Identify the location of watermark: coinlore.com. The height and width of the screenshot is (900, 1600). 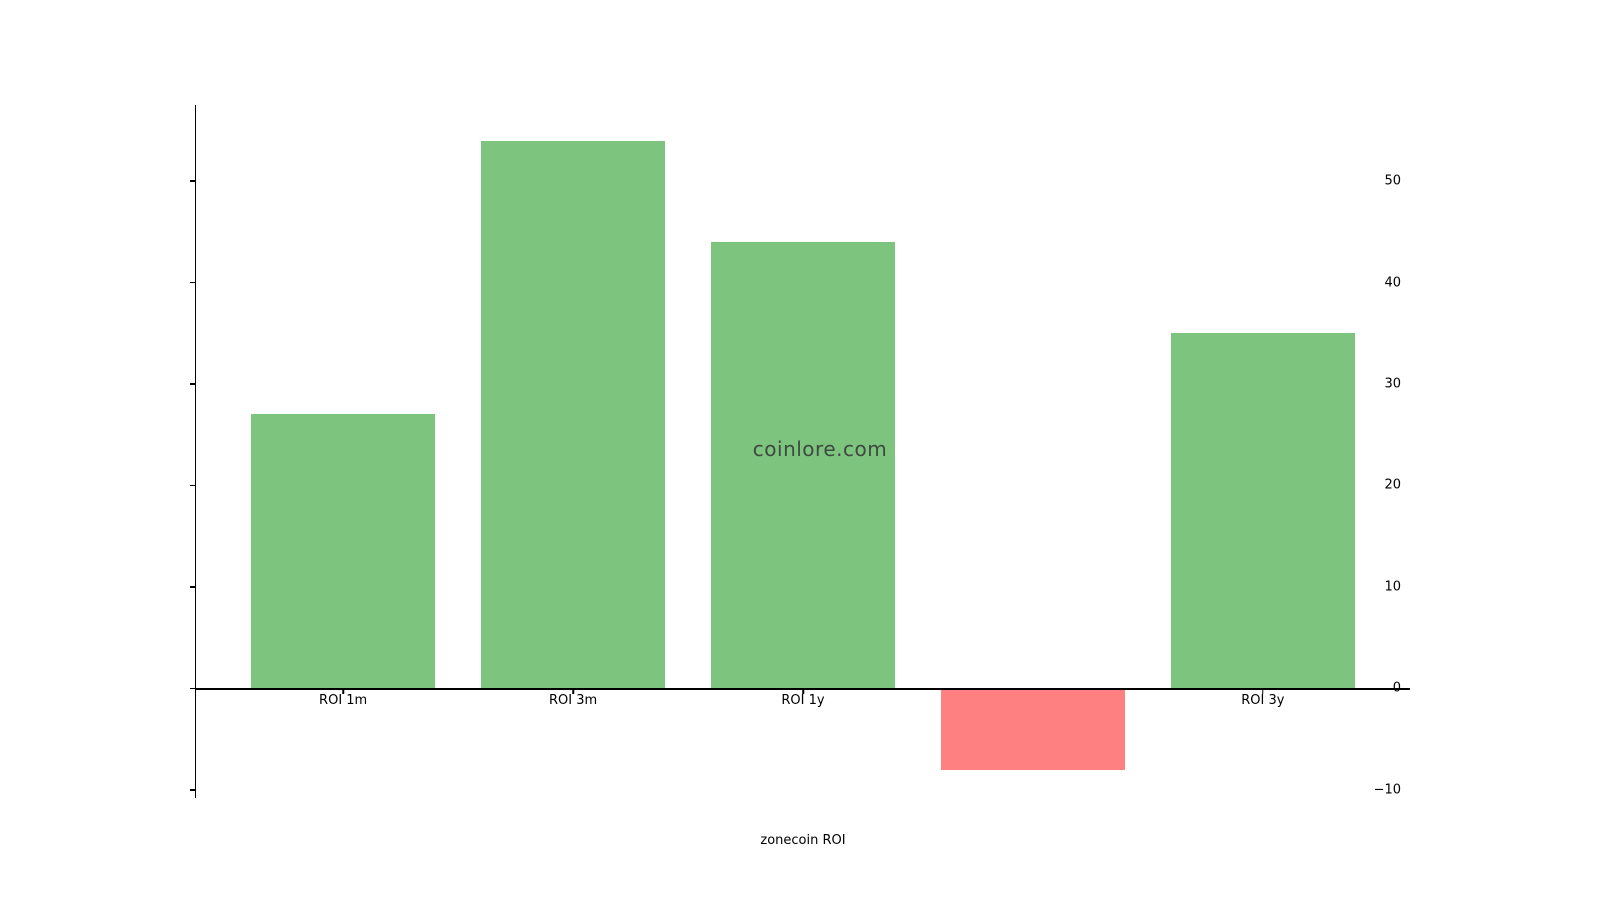
(820, 449).